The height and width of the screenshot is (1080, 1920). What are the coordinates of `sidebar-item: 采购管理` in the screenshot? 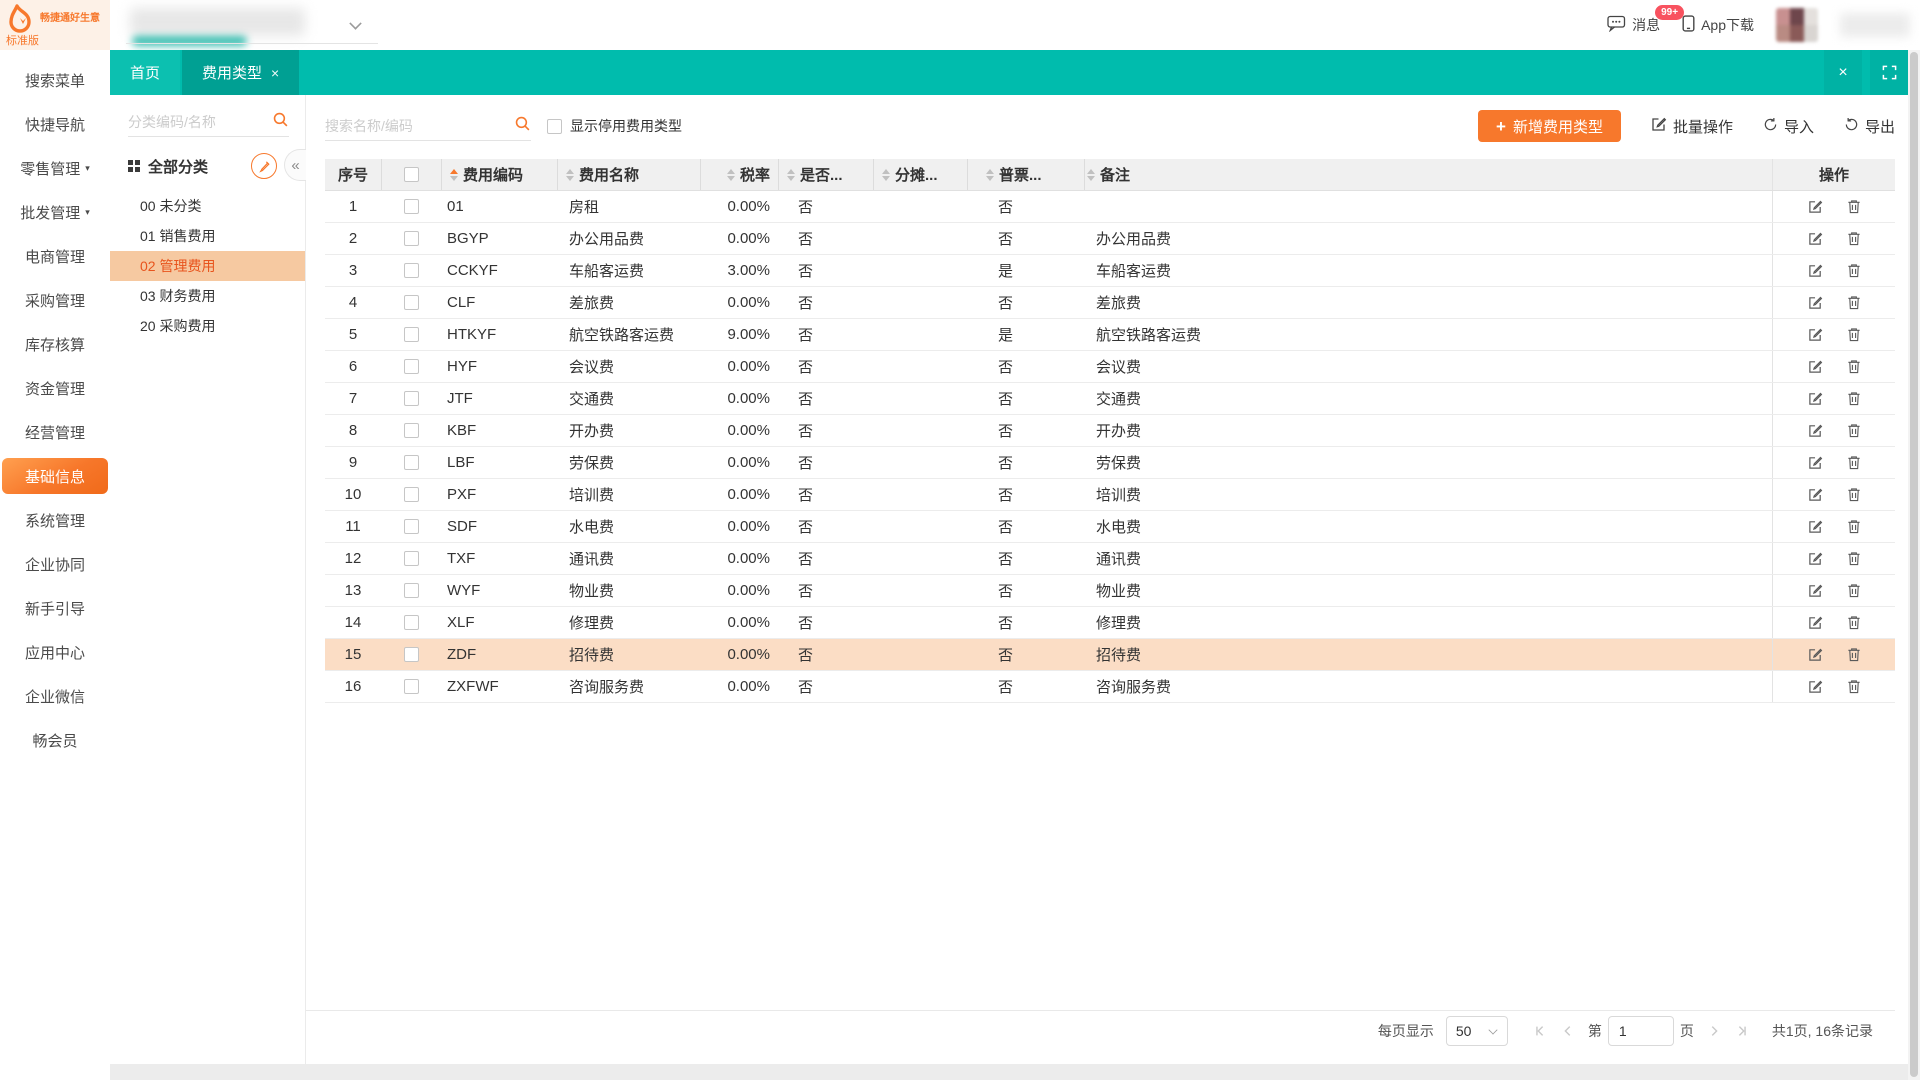 It's located at (54, 301).